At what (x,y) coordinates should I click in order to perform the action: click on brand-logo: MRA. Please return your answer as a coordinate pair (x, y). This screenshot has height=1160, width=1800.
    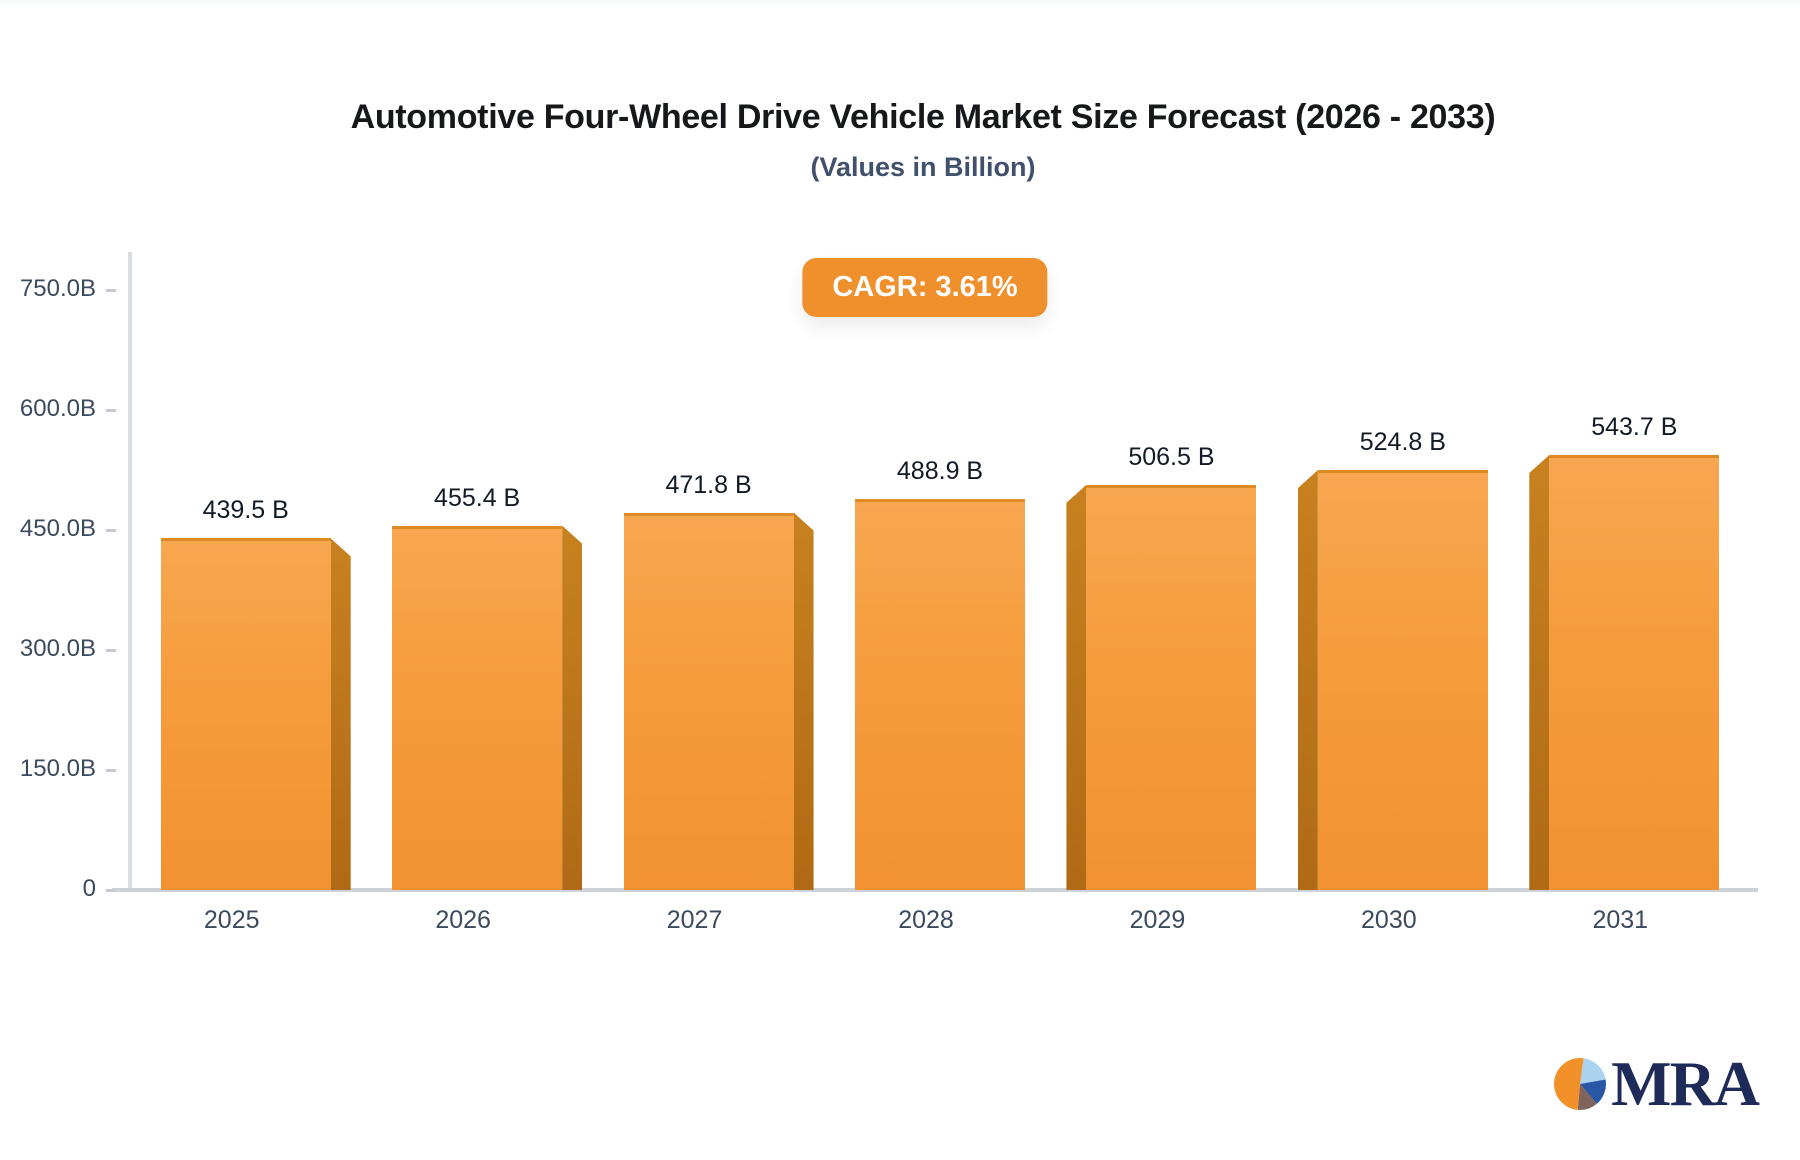
    Looking at the image, I should click on (1656, 1083).